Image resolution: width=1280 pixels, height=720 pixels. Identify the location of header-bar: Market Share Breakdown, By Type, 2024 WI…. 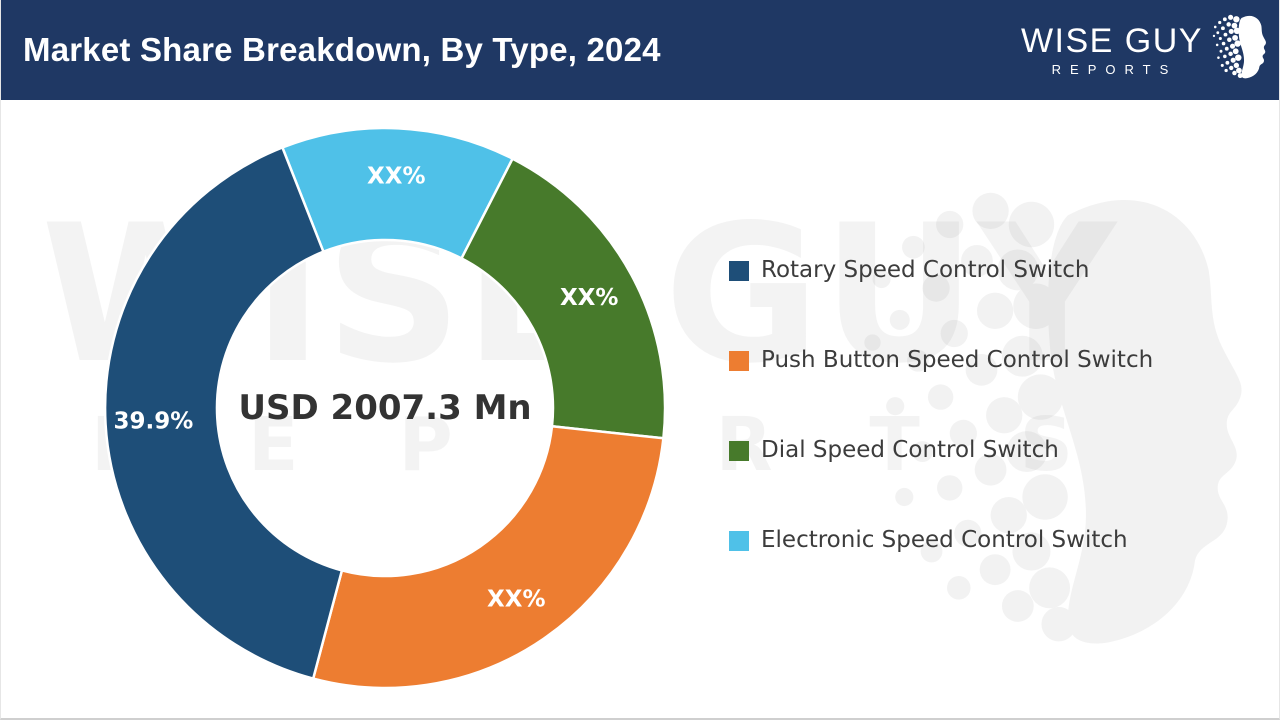
(640, 50).